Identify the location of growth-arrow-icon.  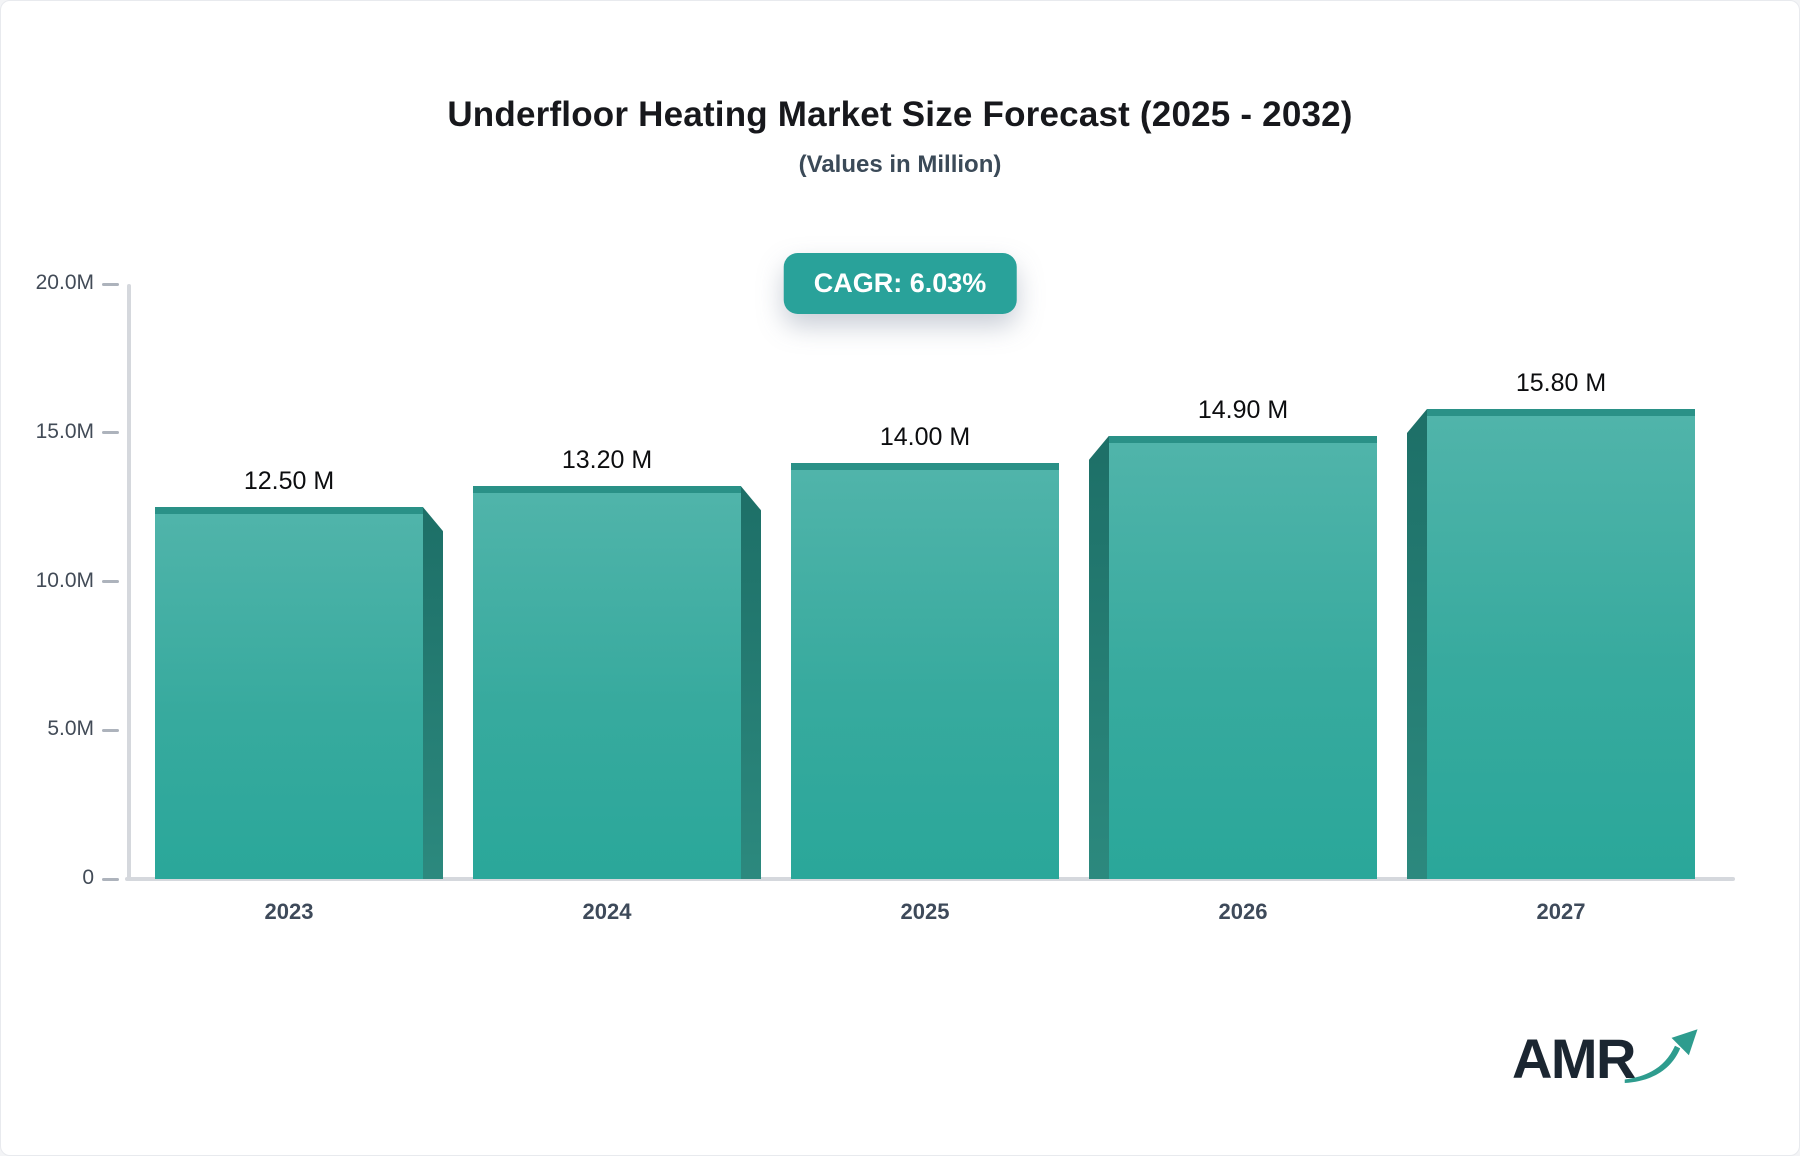
(1662, 1059).